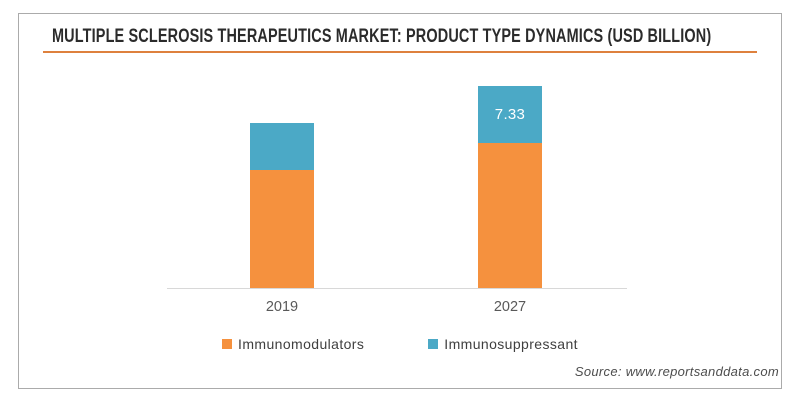  I want to click on legend-item-immunomodulators: Immunomodulators, so click(293, 344).